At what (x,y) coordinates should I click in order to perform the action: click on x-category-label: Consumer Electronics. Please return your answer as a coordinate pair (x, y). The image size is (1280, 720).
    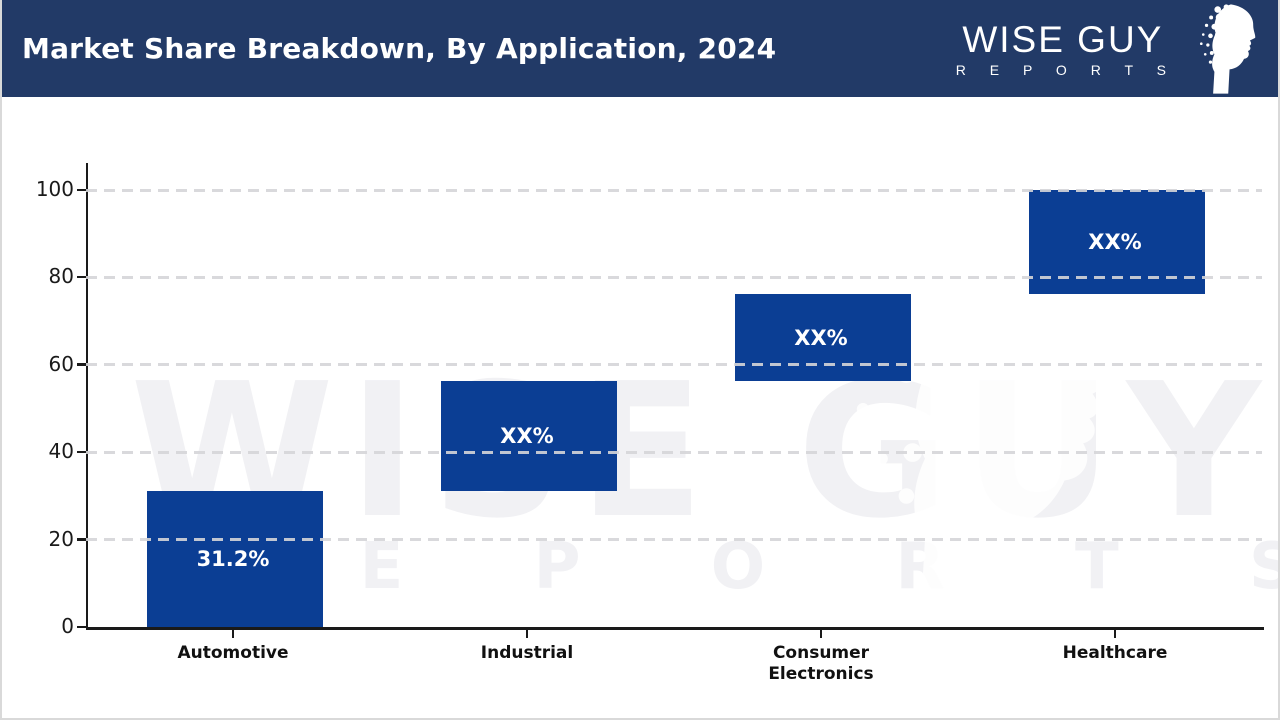
    Looking at the image, I should click on (821, 664).